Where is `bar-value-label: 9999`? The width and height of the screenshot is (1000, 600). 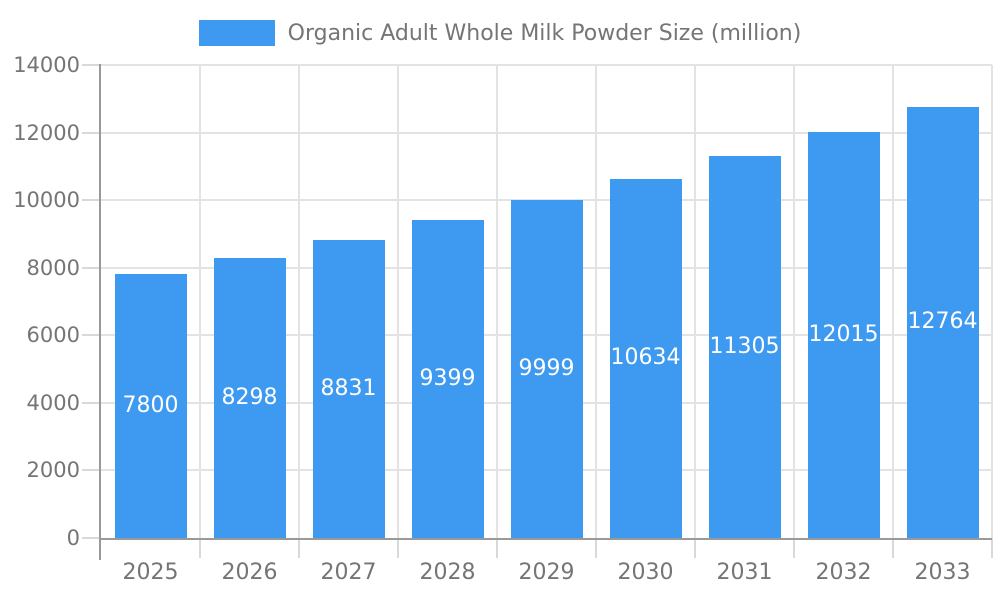
bar-value-label: 9999 is located at coordinates (546, 369).